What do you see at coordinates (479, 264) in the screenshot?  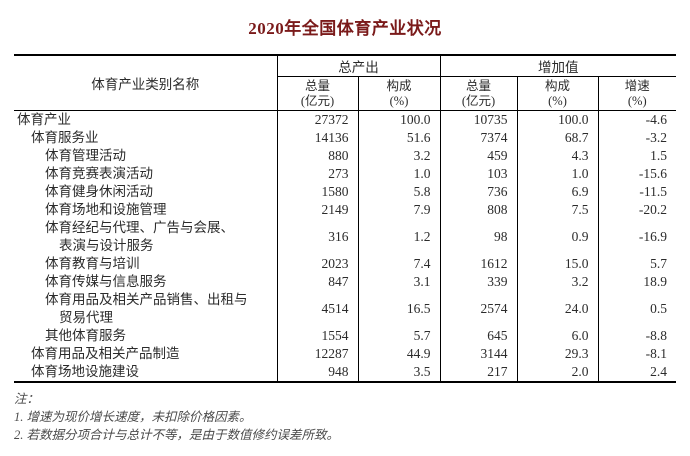 I see `row-value: 1612` at bounding box center [479, 264].